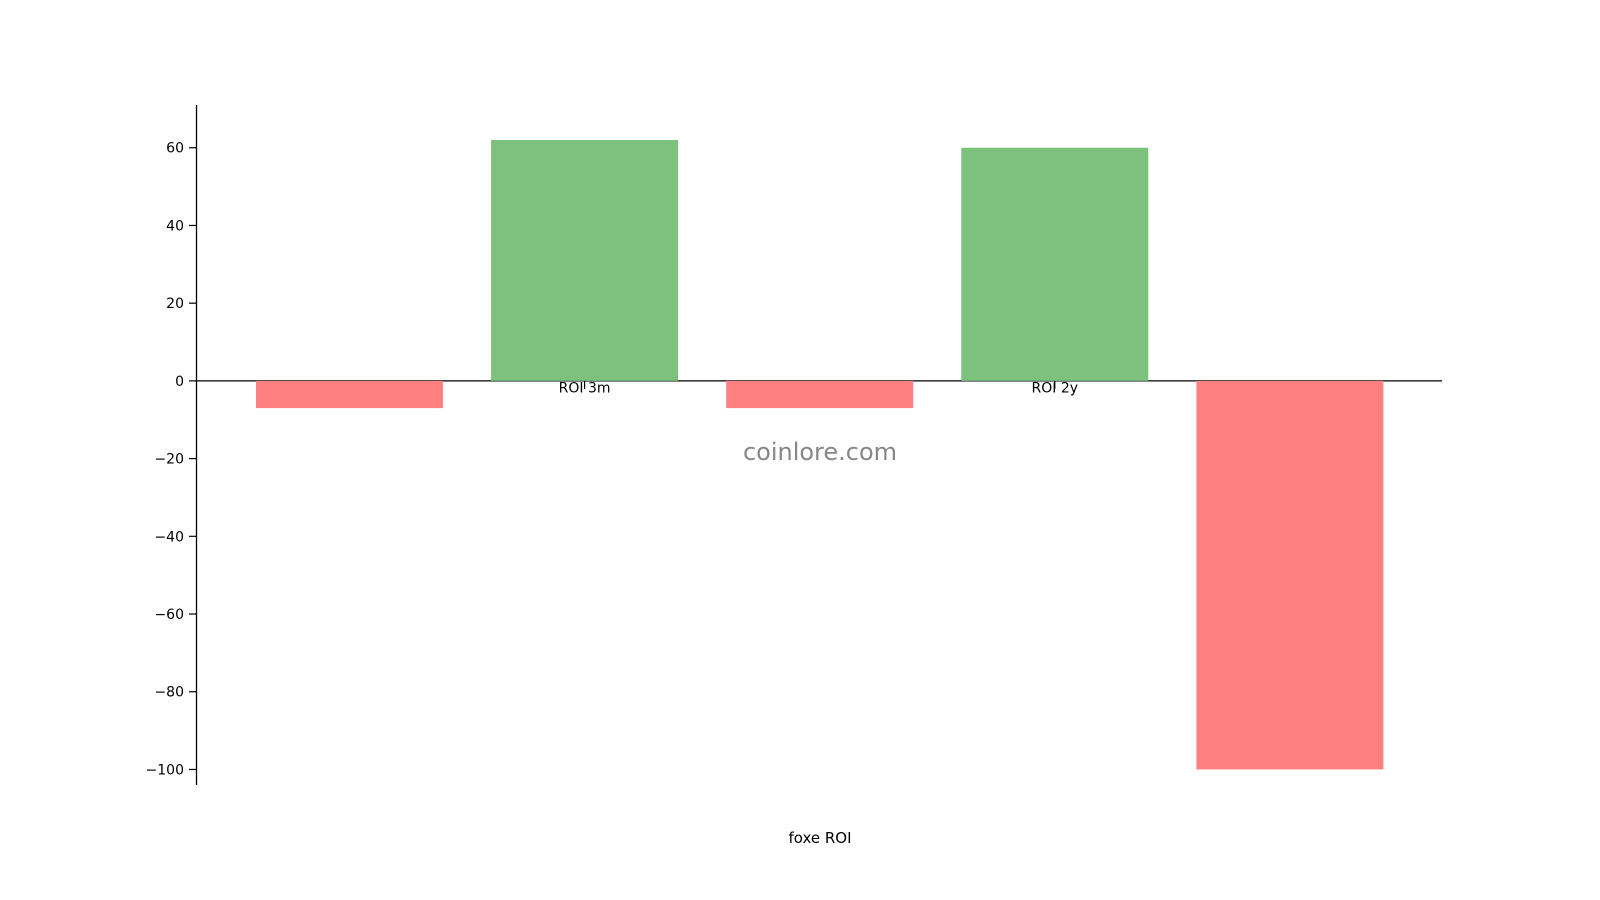 The height and width of the screenshot is (900, 1600). What do you see at coordinates (169, 460) in the screenshot?
I see `y-tick-label: −20` at bounding box center [169, 460].